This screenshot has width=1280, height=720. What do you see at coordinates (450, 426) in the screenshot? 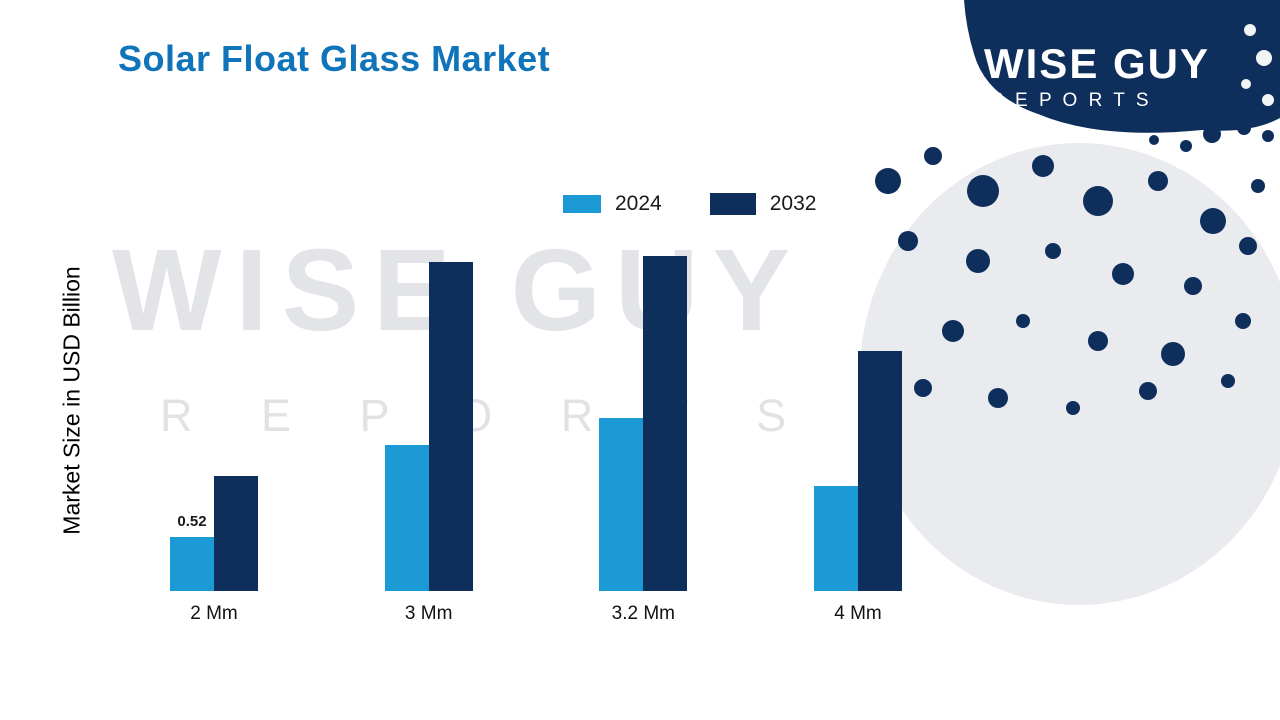
I see `bar-2032-3-mm` at bounding box center [450, 426].